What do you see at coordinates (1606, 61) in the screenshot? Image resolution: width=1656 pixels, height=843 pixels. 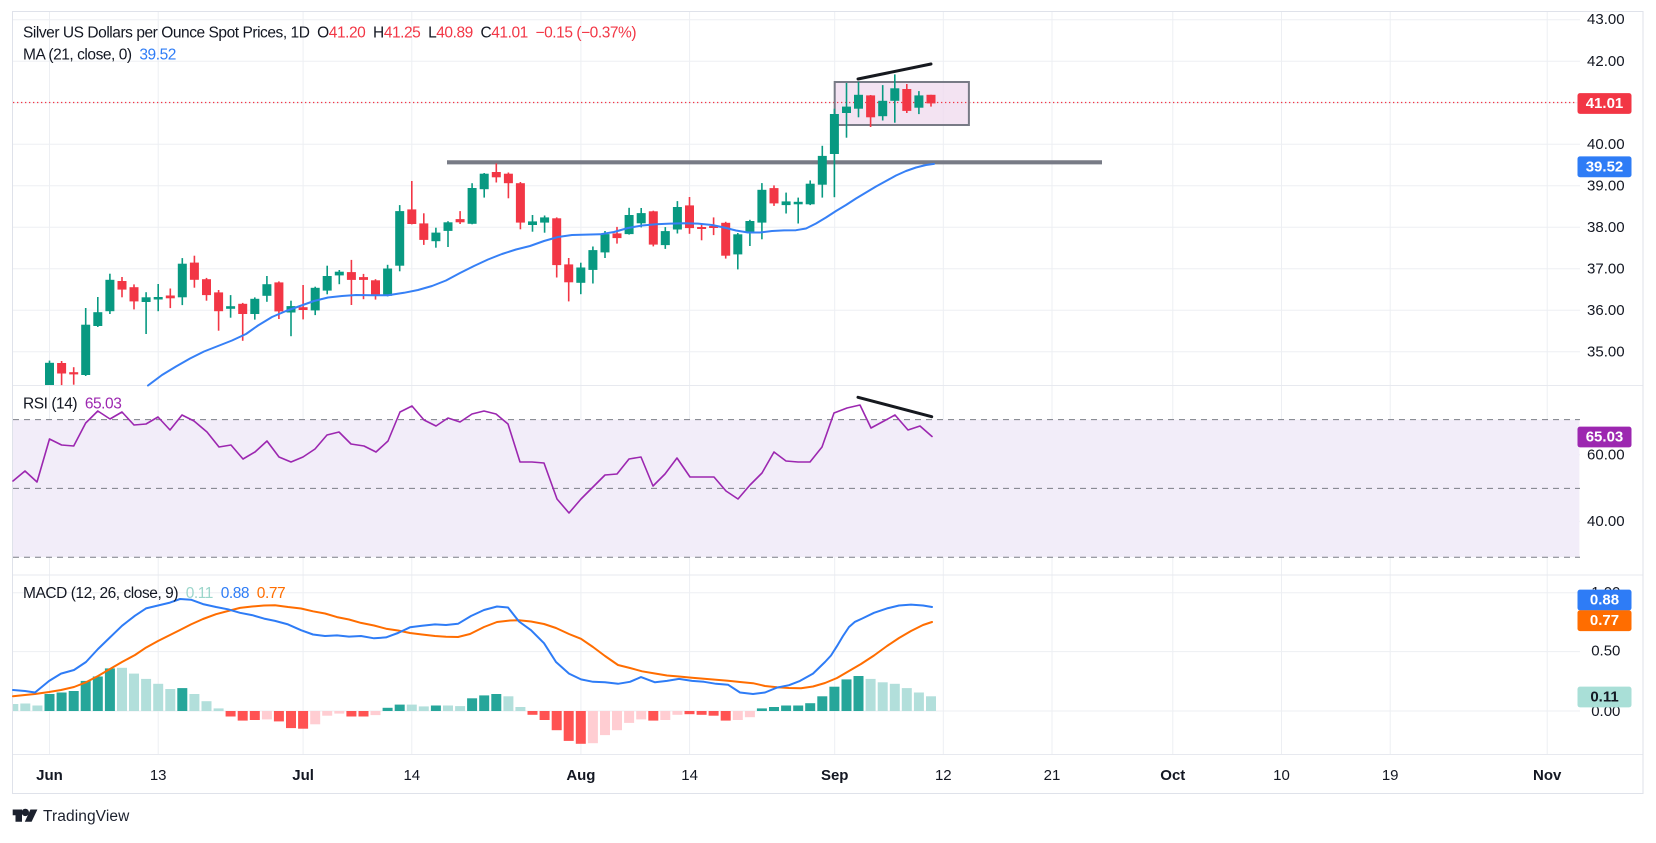 I see `svg-text: 42.00` at bounding box center [1606, 61].